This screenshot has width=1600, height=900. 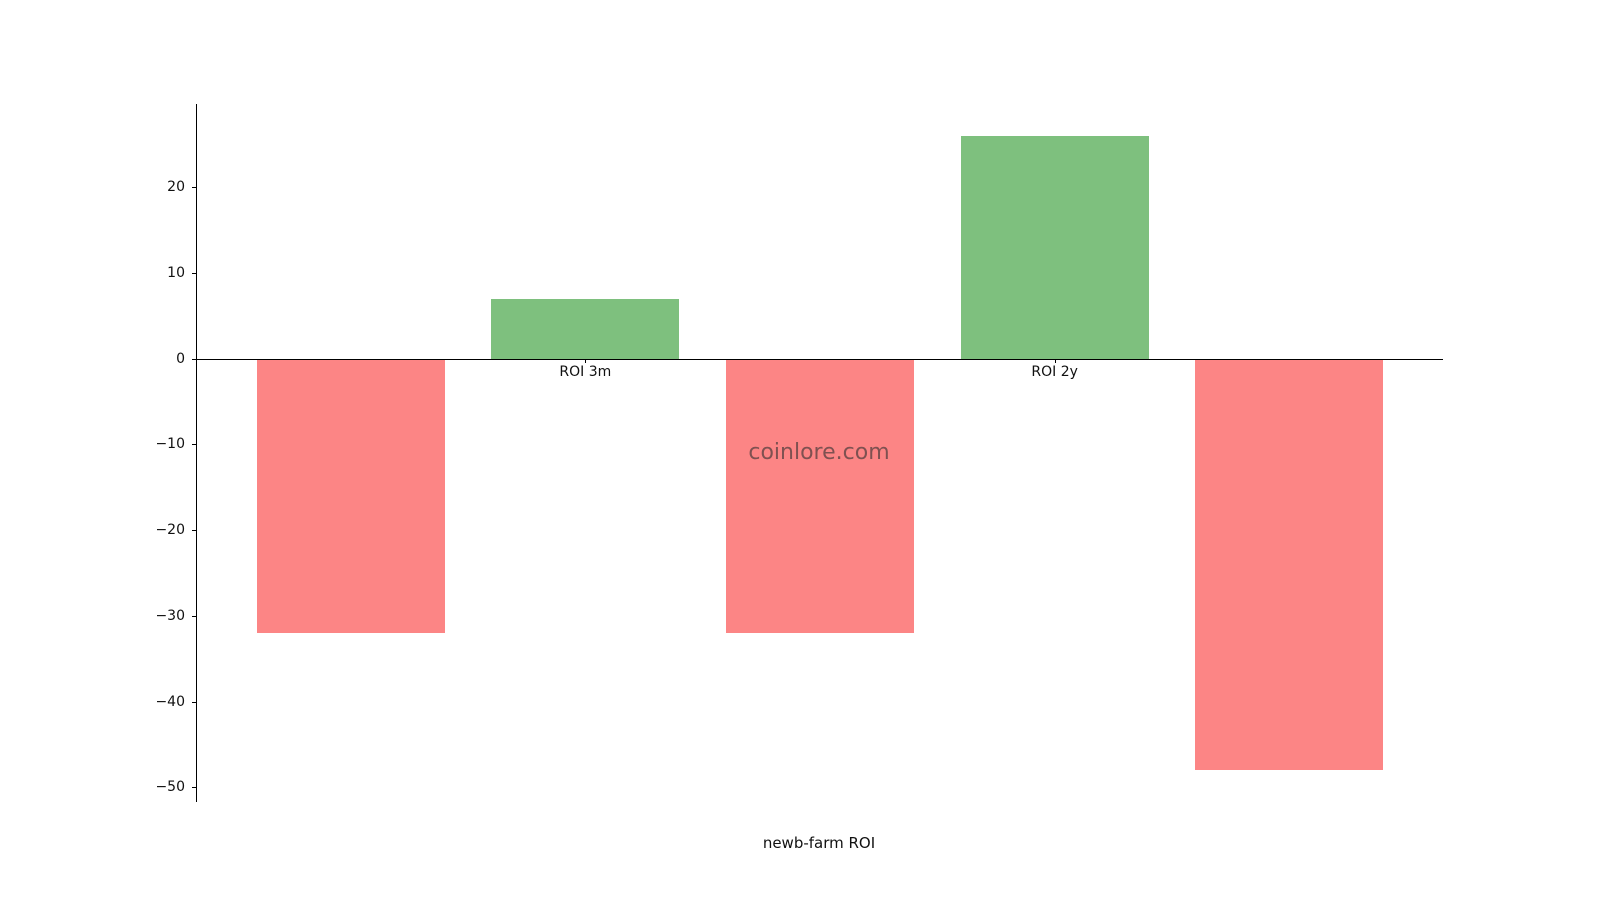 What do you see at coordinates (176, 272) in the screenshot?
I see `y-tick-label: 10` at bounding box center [176, 272].